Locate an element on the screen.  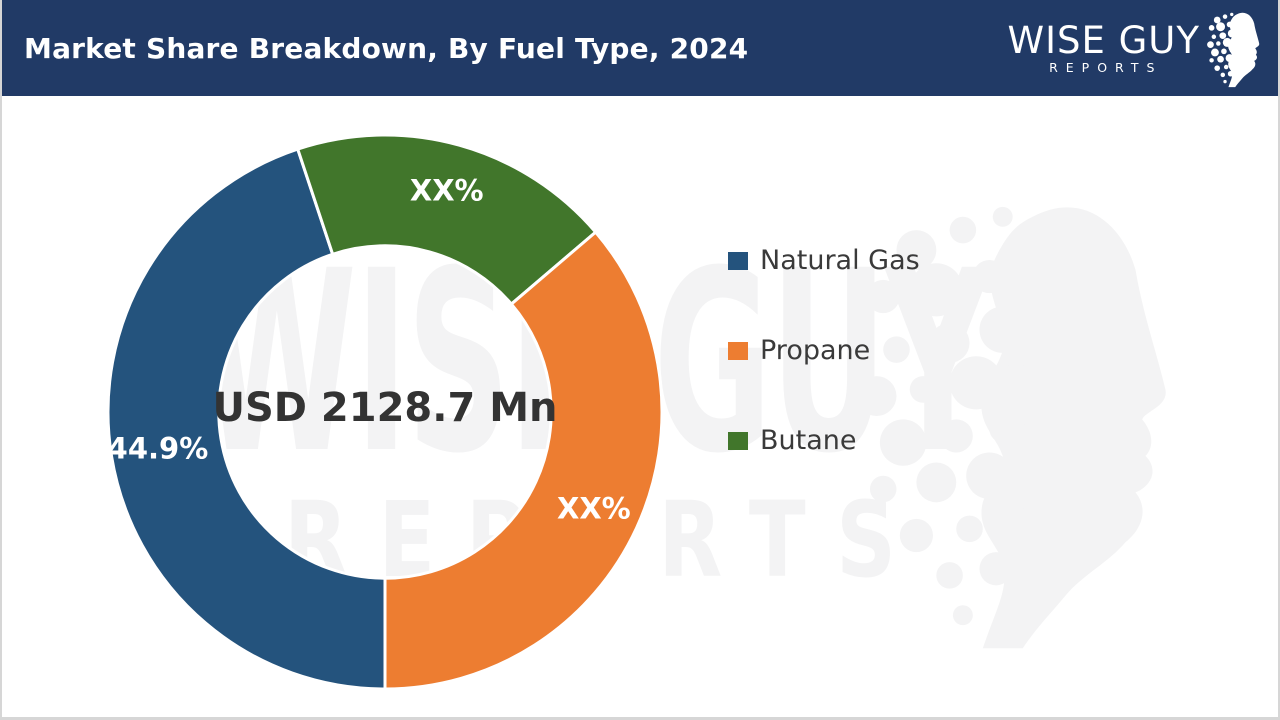
chart-center-value: USD 2128.7 Mn is located at coordinates (385, 408).